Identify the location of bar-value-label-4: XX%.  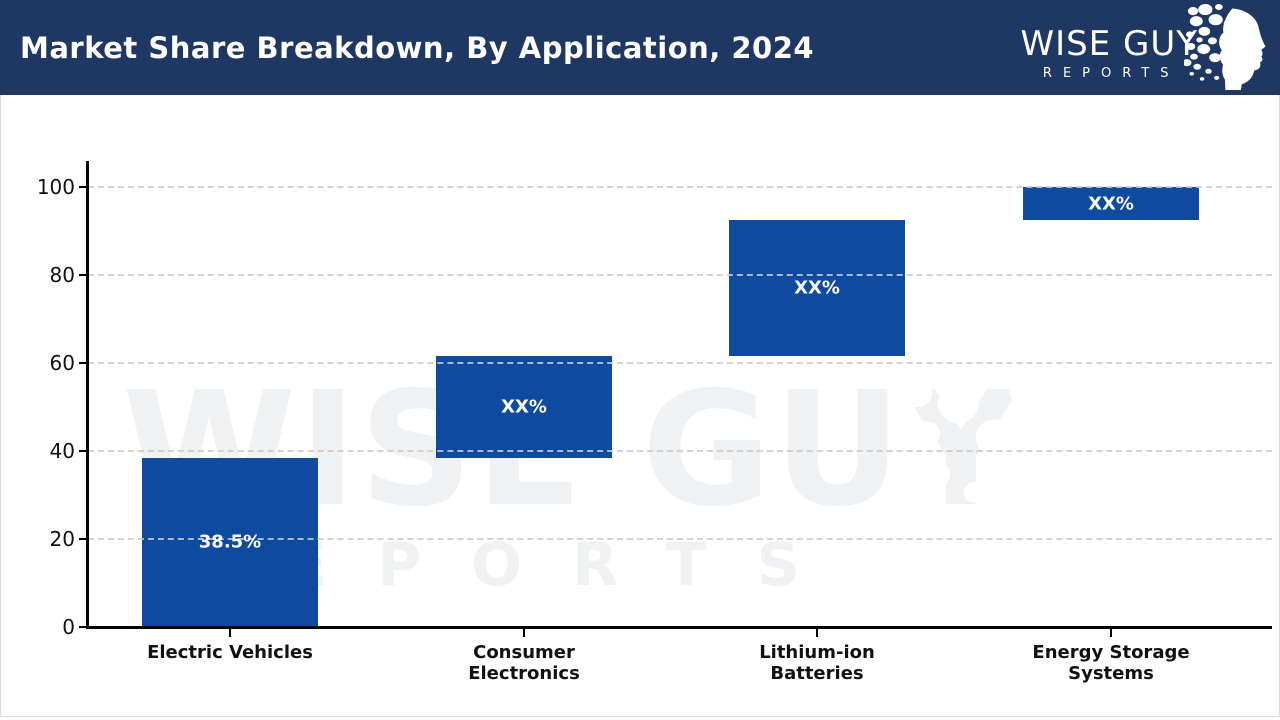
(1111, 203).